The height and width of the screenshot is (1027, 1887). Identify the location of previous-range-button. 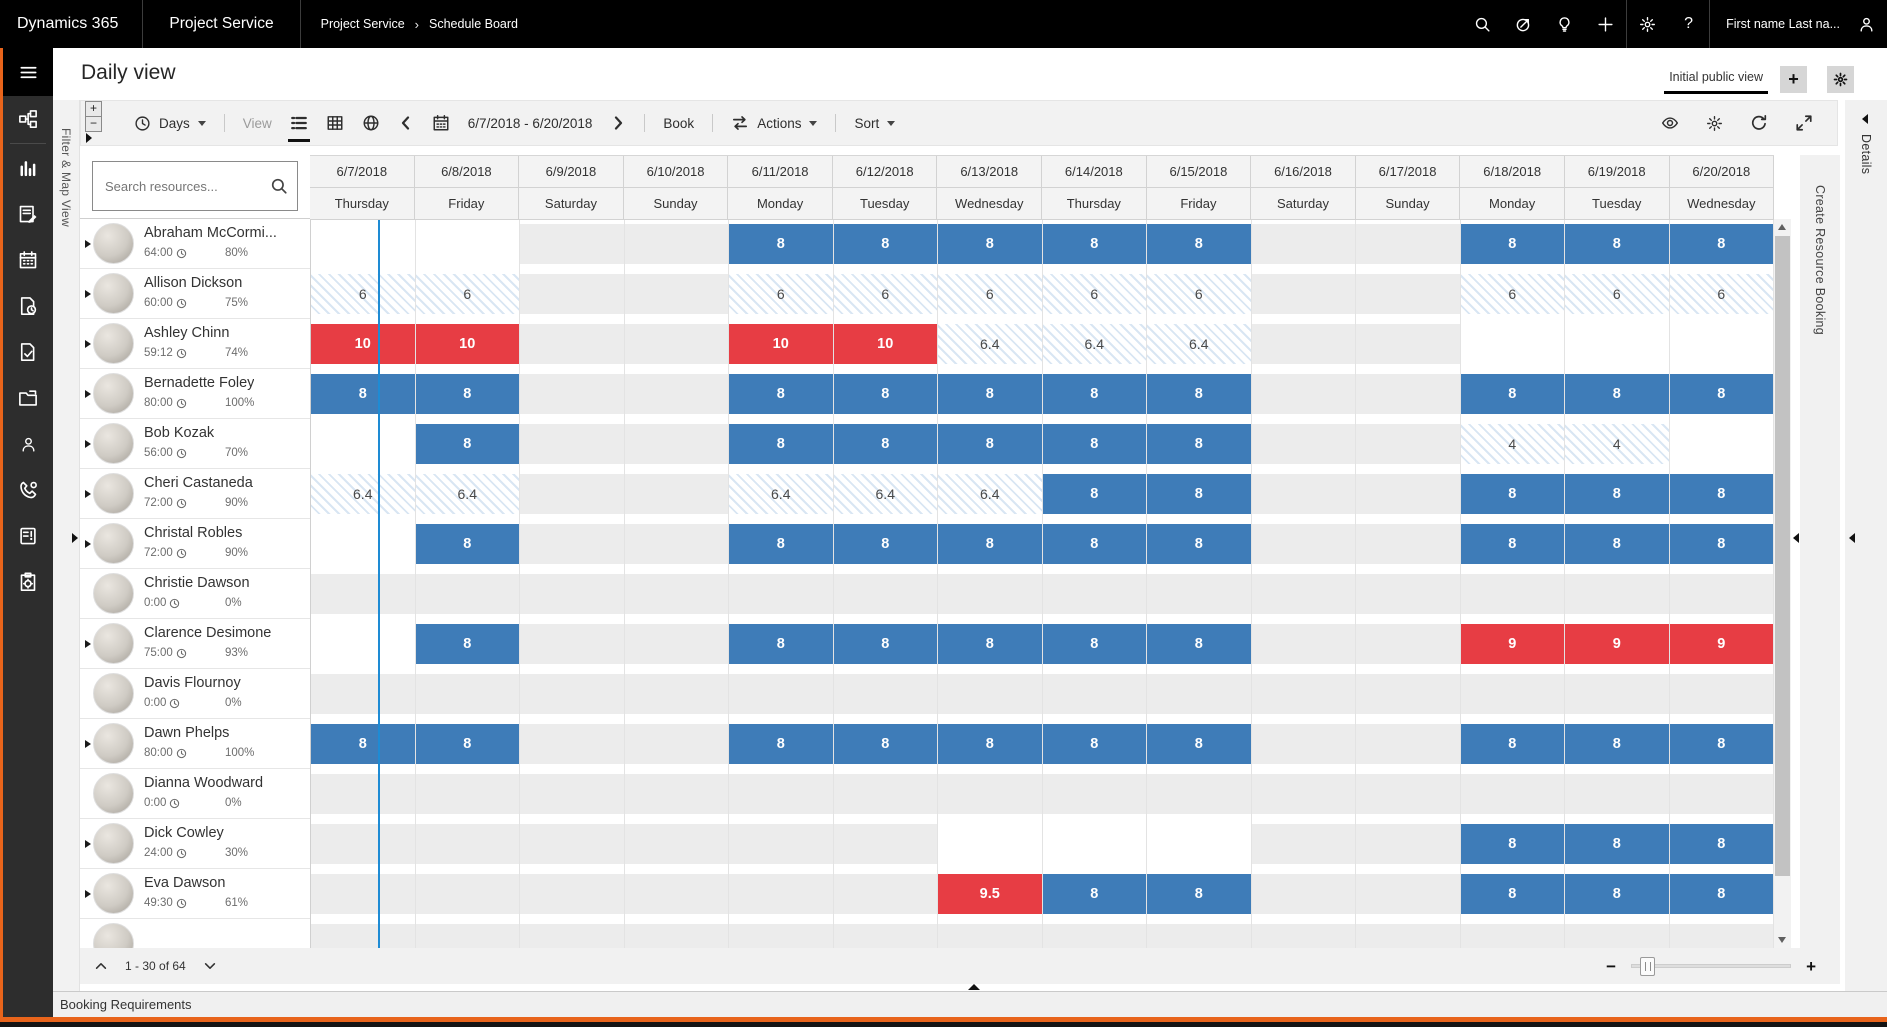
(406, 123).